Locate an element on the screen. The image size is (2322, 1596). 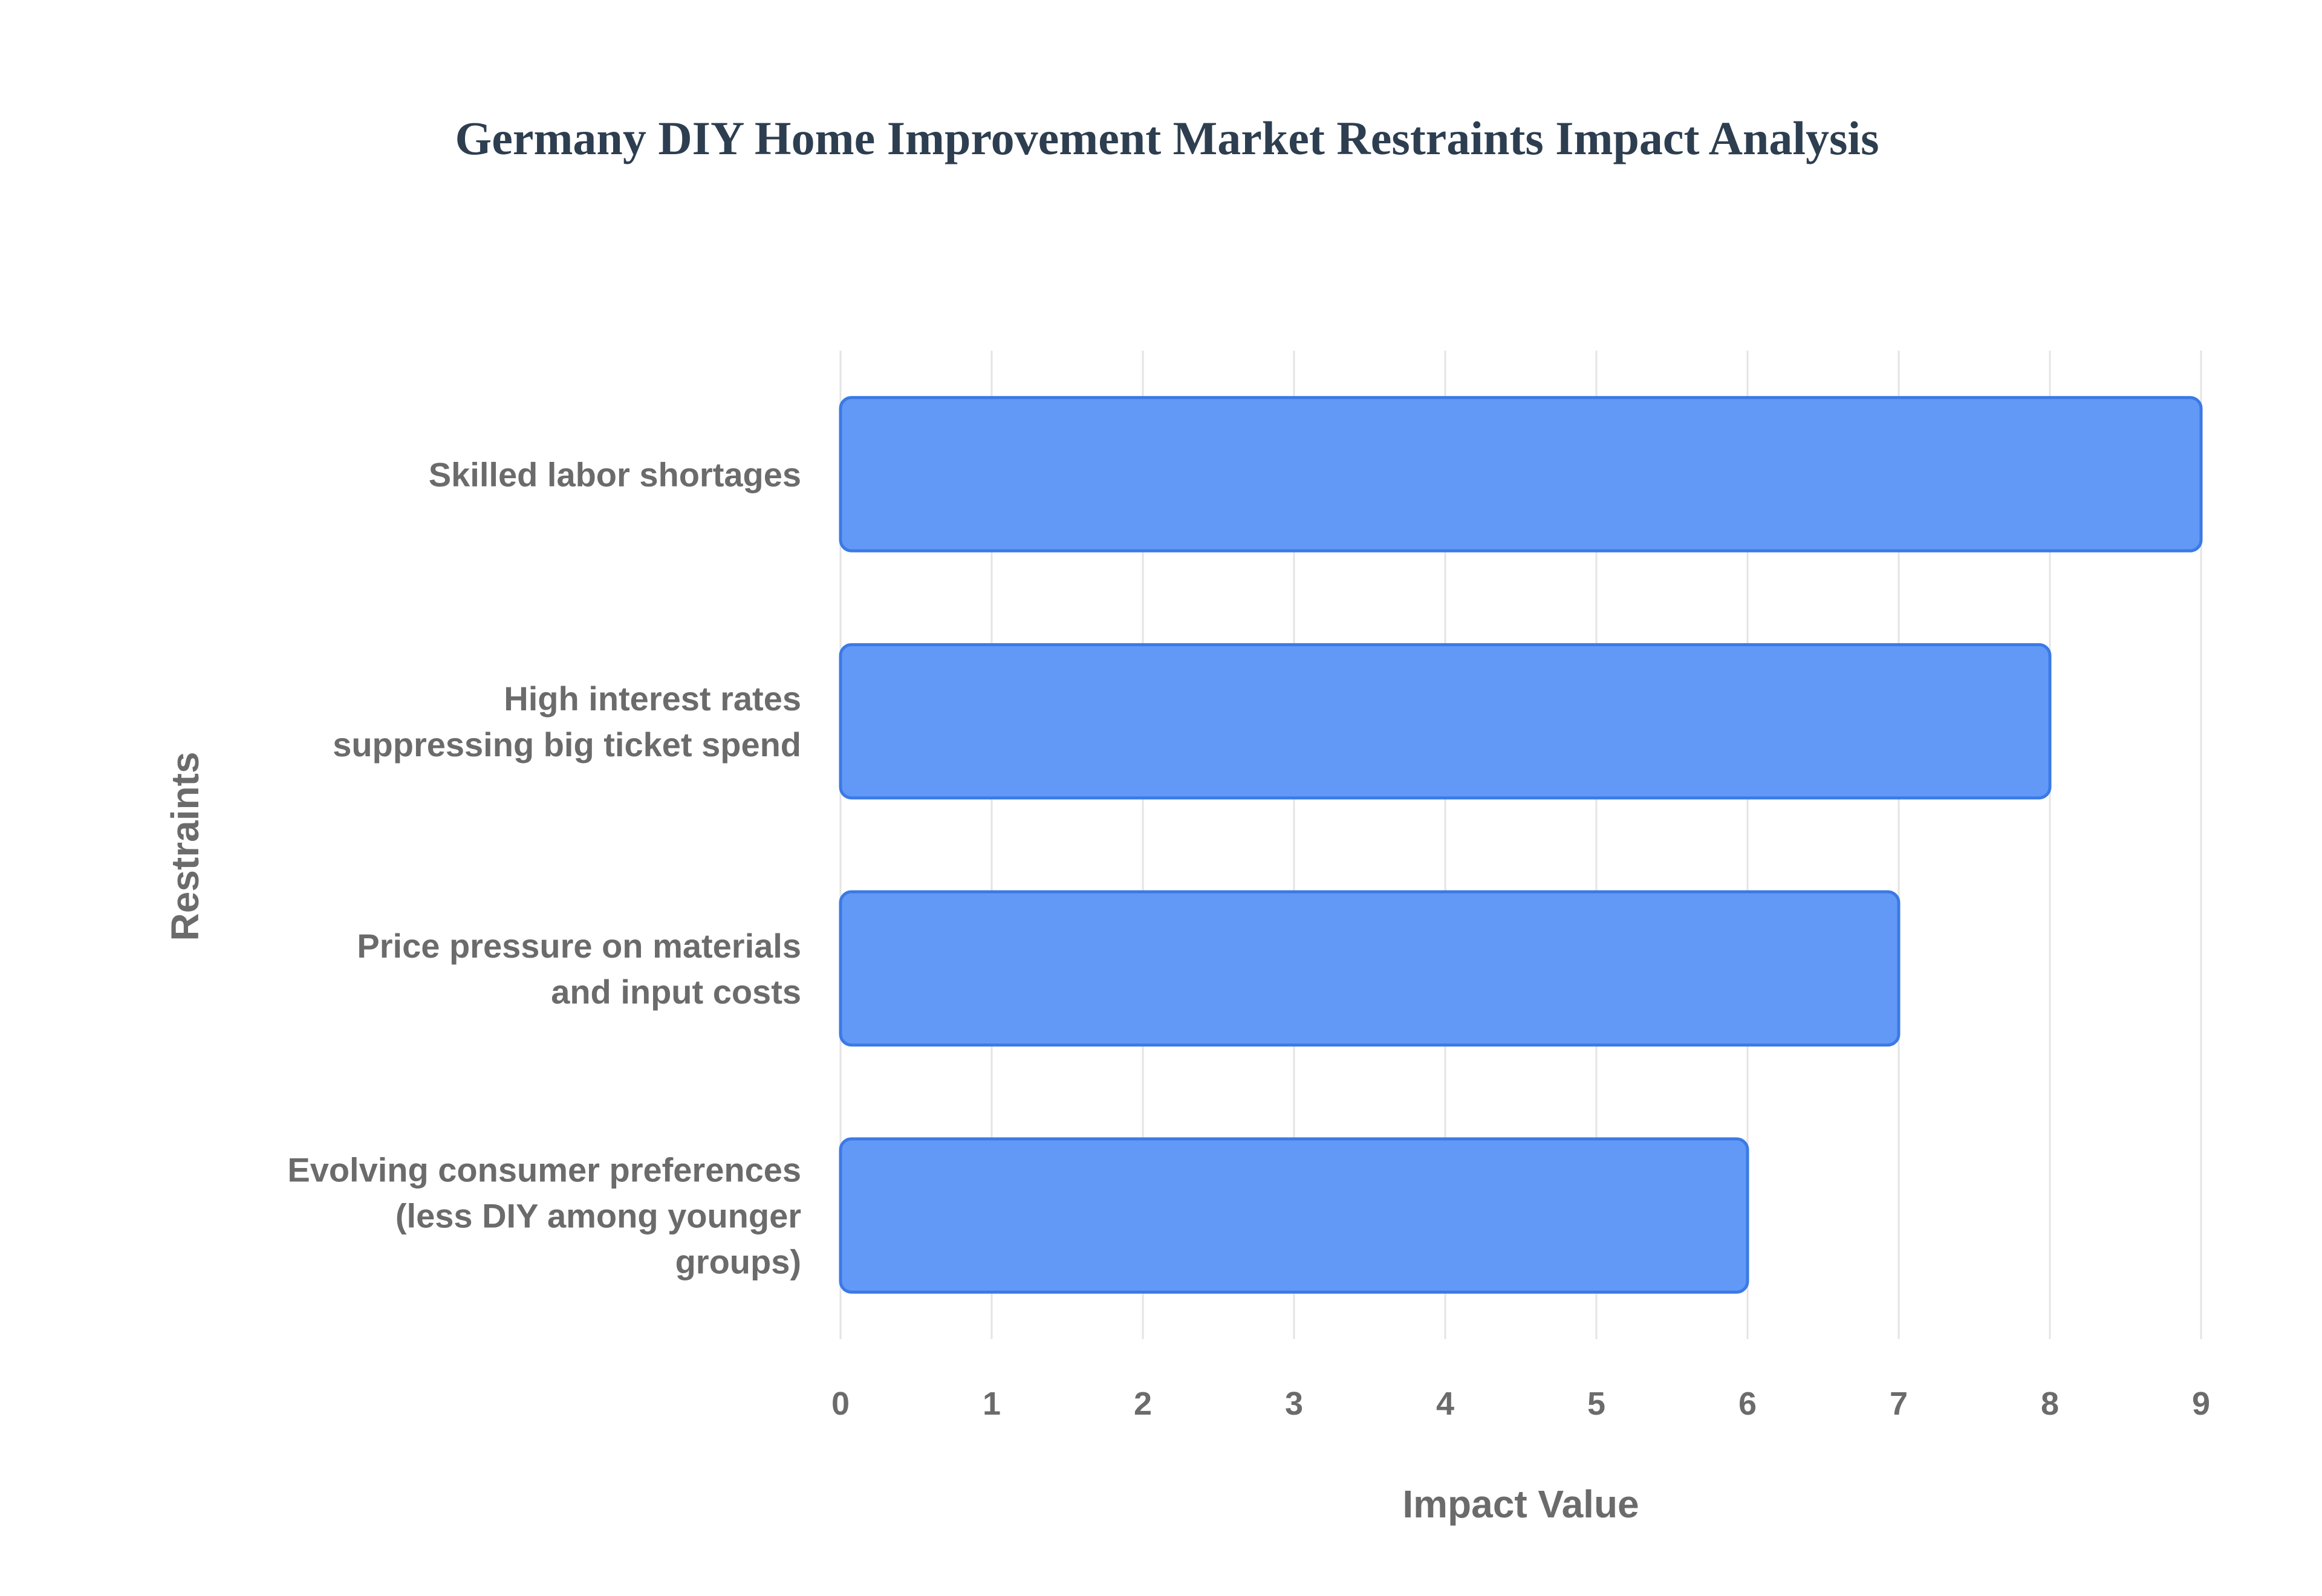
x-tick-label: 3 is located at coordinates (1294, 1404).